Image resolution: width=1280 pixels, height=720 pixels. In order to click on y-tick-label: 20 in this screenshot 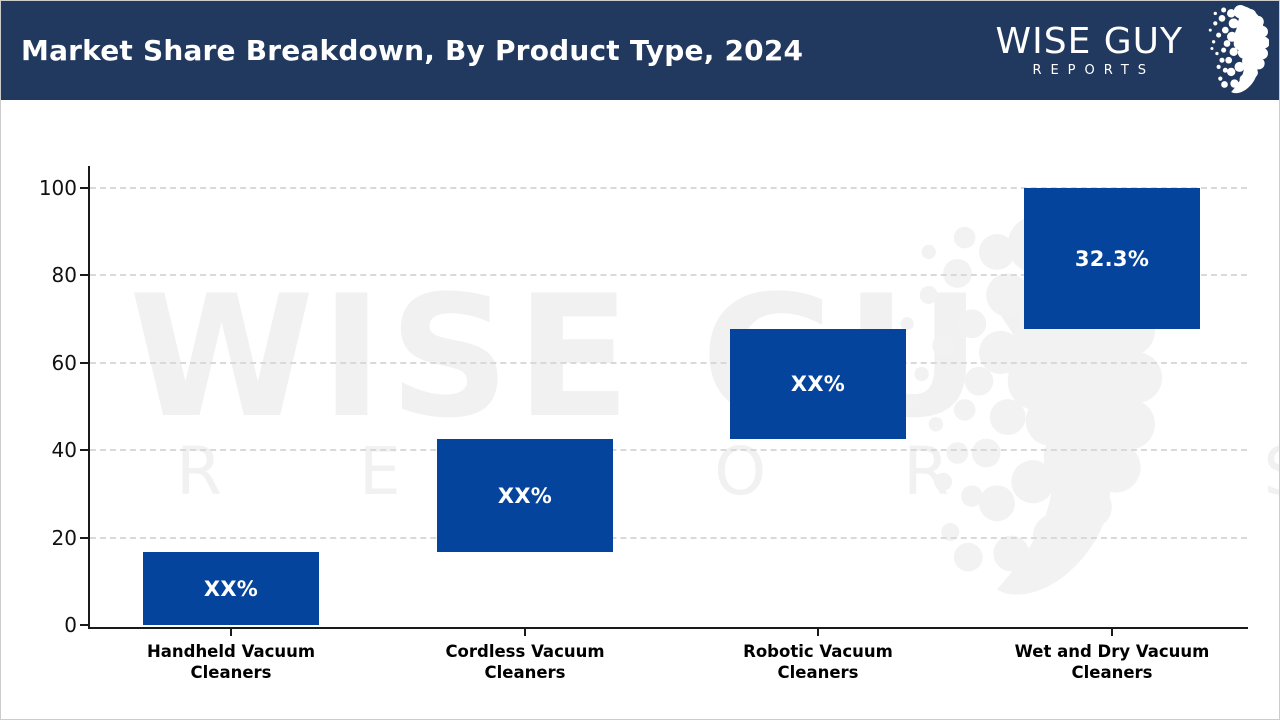, I will do `click(64, 537)`.